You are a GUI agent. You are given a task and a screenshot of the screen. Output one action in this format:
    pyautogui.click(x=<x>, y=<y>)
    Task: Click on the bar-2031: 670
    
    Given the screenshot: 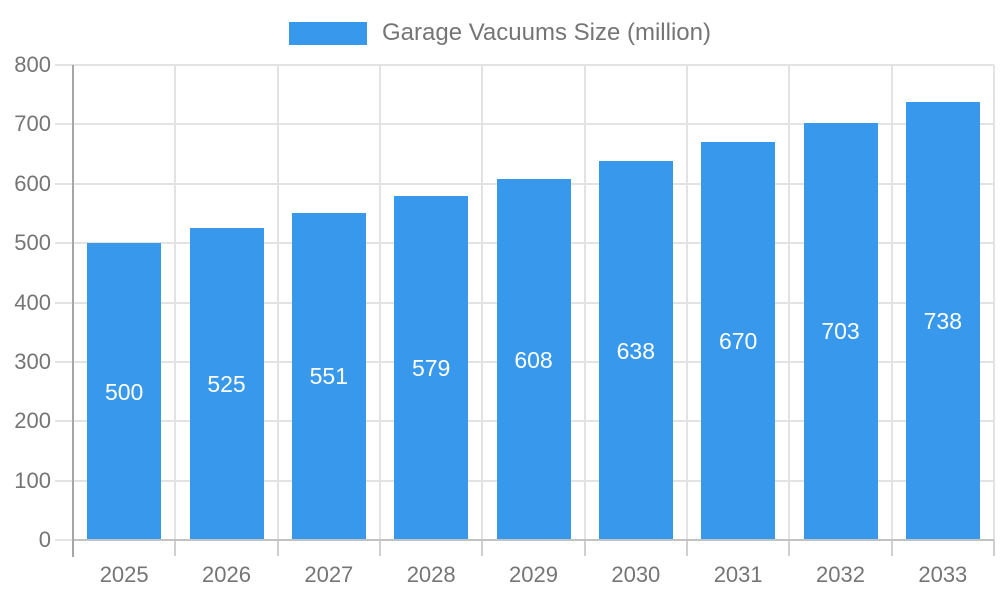 What is the action you would take?
    pyautogui.click(x=738, y=341)
    